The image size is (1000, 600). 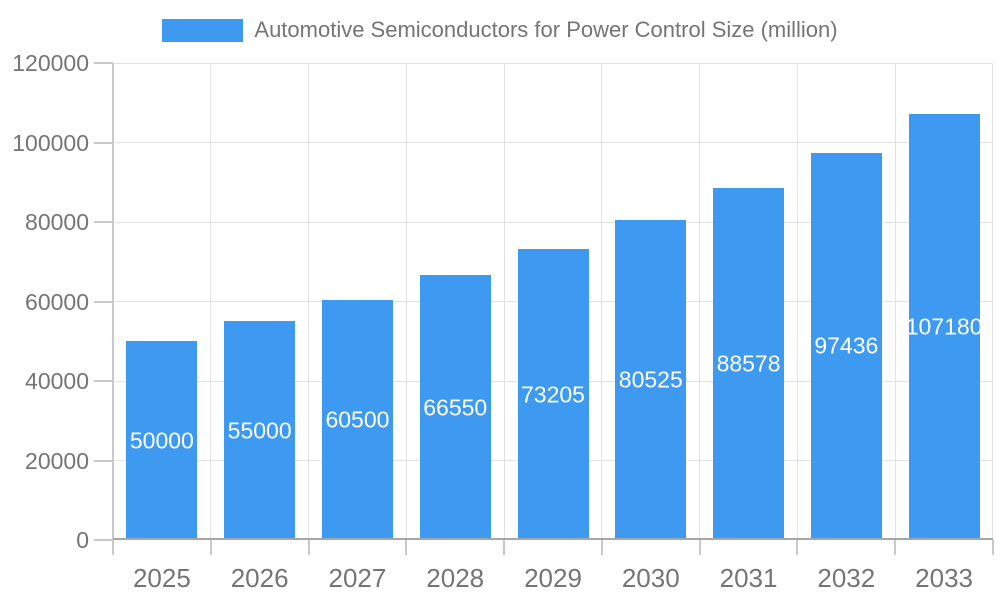 I want to click on bar-value-label: 60500, so click(x=357, y=419).